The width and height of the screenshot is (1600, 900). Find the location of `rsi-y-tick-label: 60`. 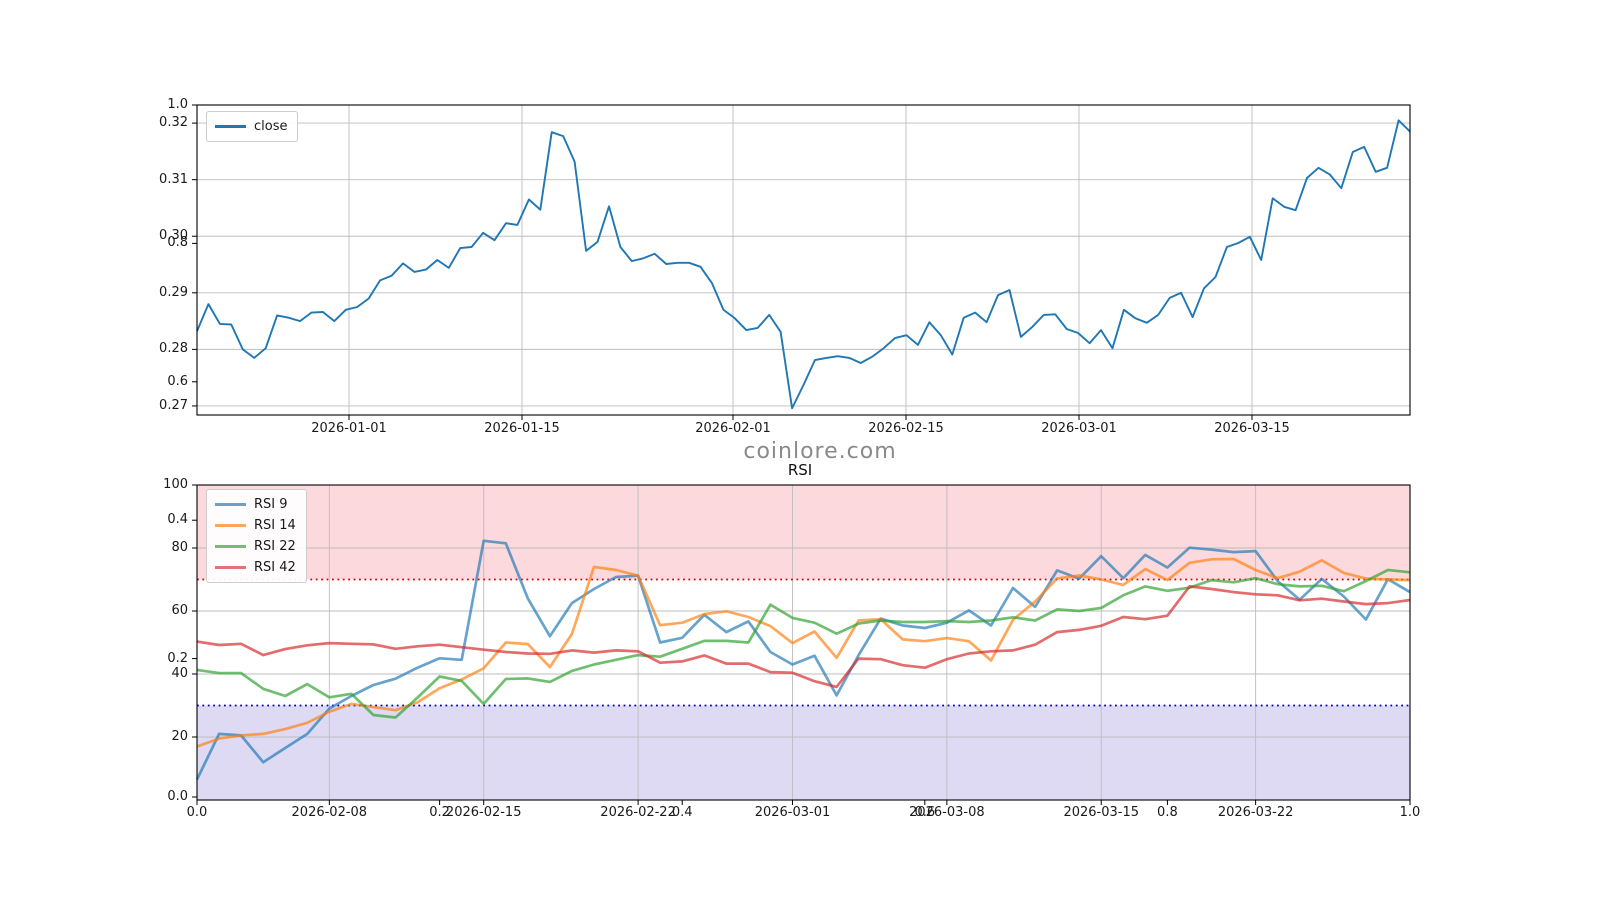

rsi-y-tick-label: 60 is located at coordinates (179, 610).